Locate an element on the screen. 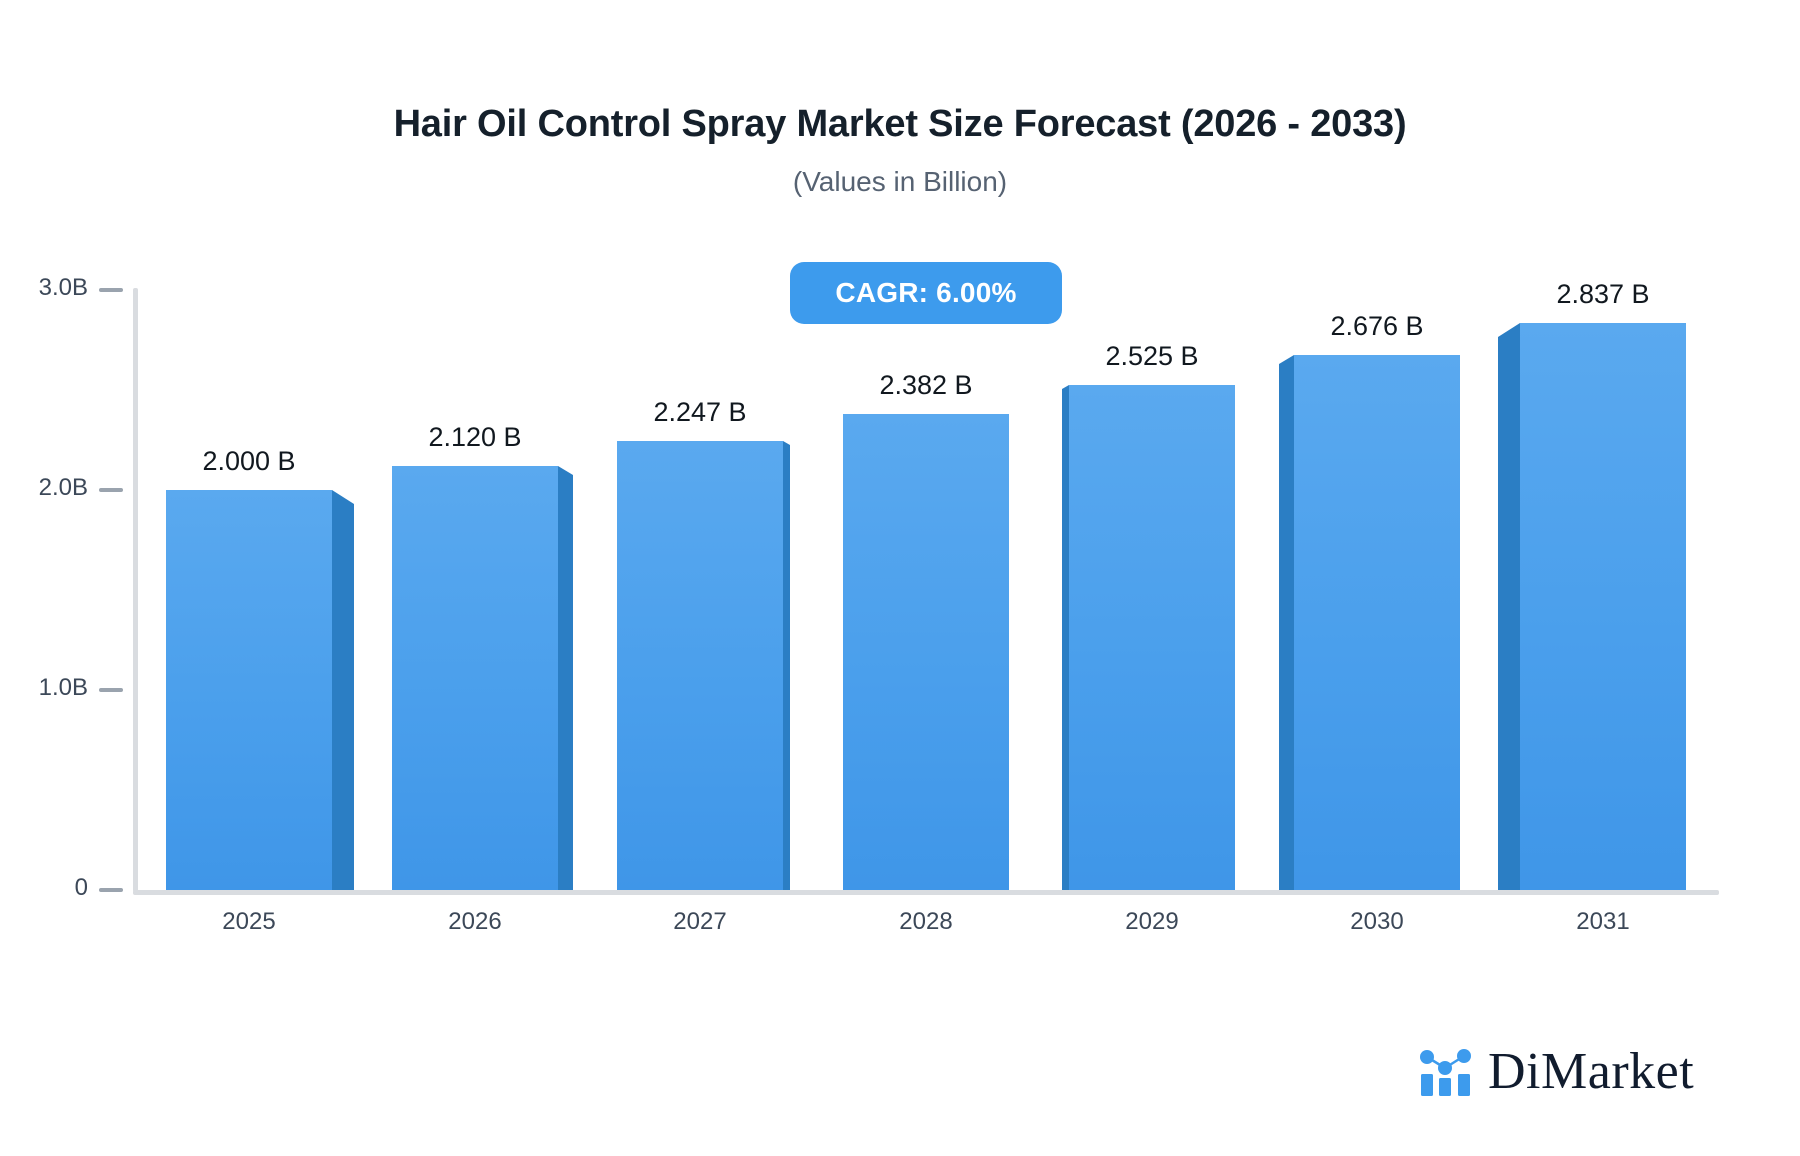  bar-value-label: 2.382 B is located at coordinates (926, 385).